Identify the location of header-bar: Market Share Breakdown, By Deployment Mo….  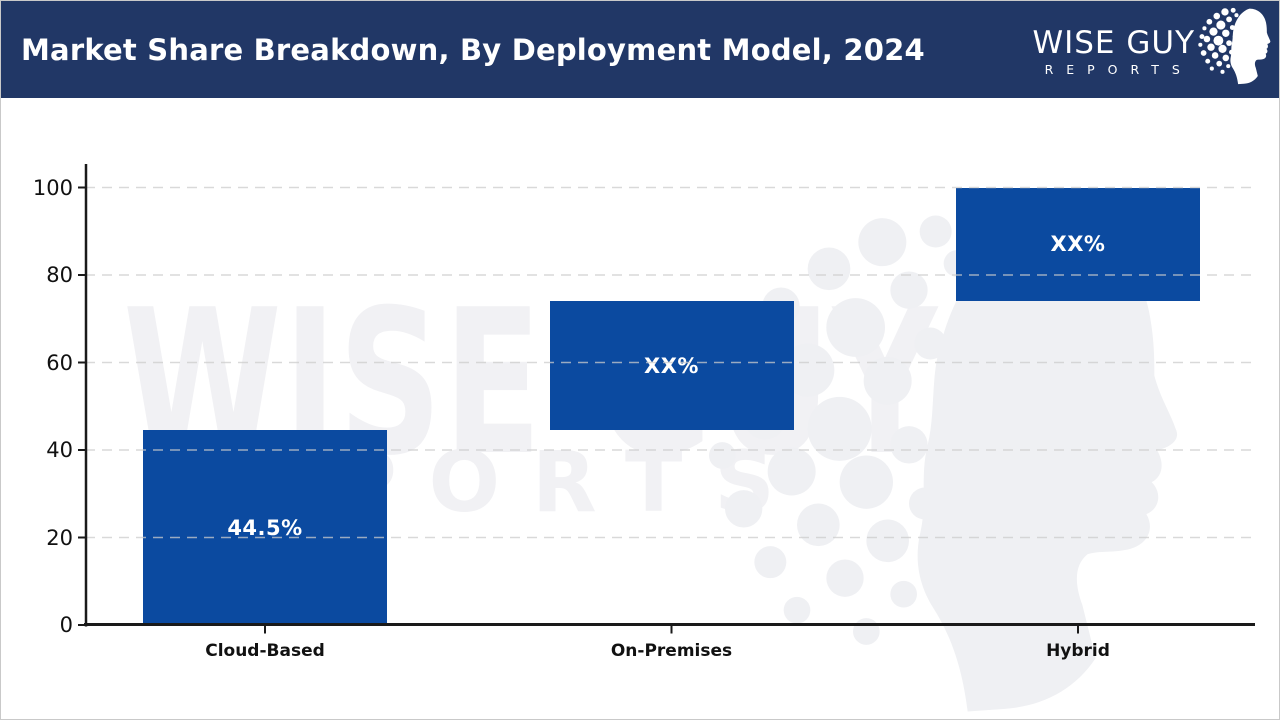
(640, 49).